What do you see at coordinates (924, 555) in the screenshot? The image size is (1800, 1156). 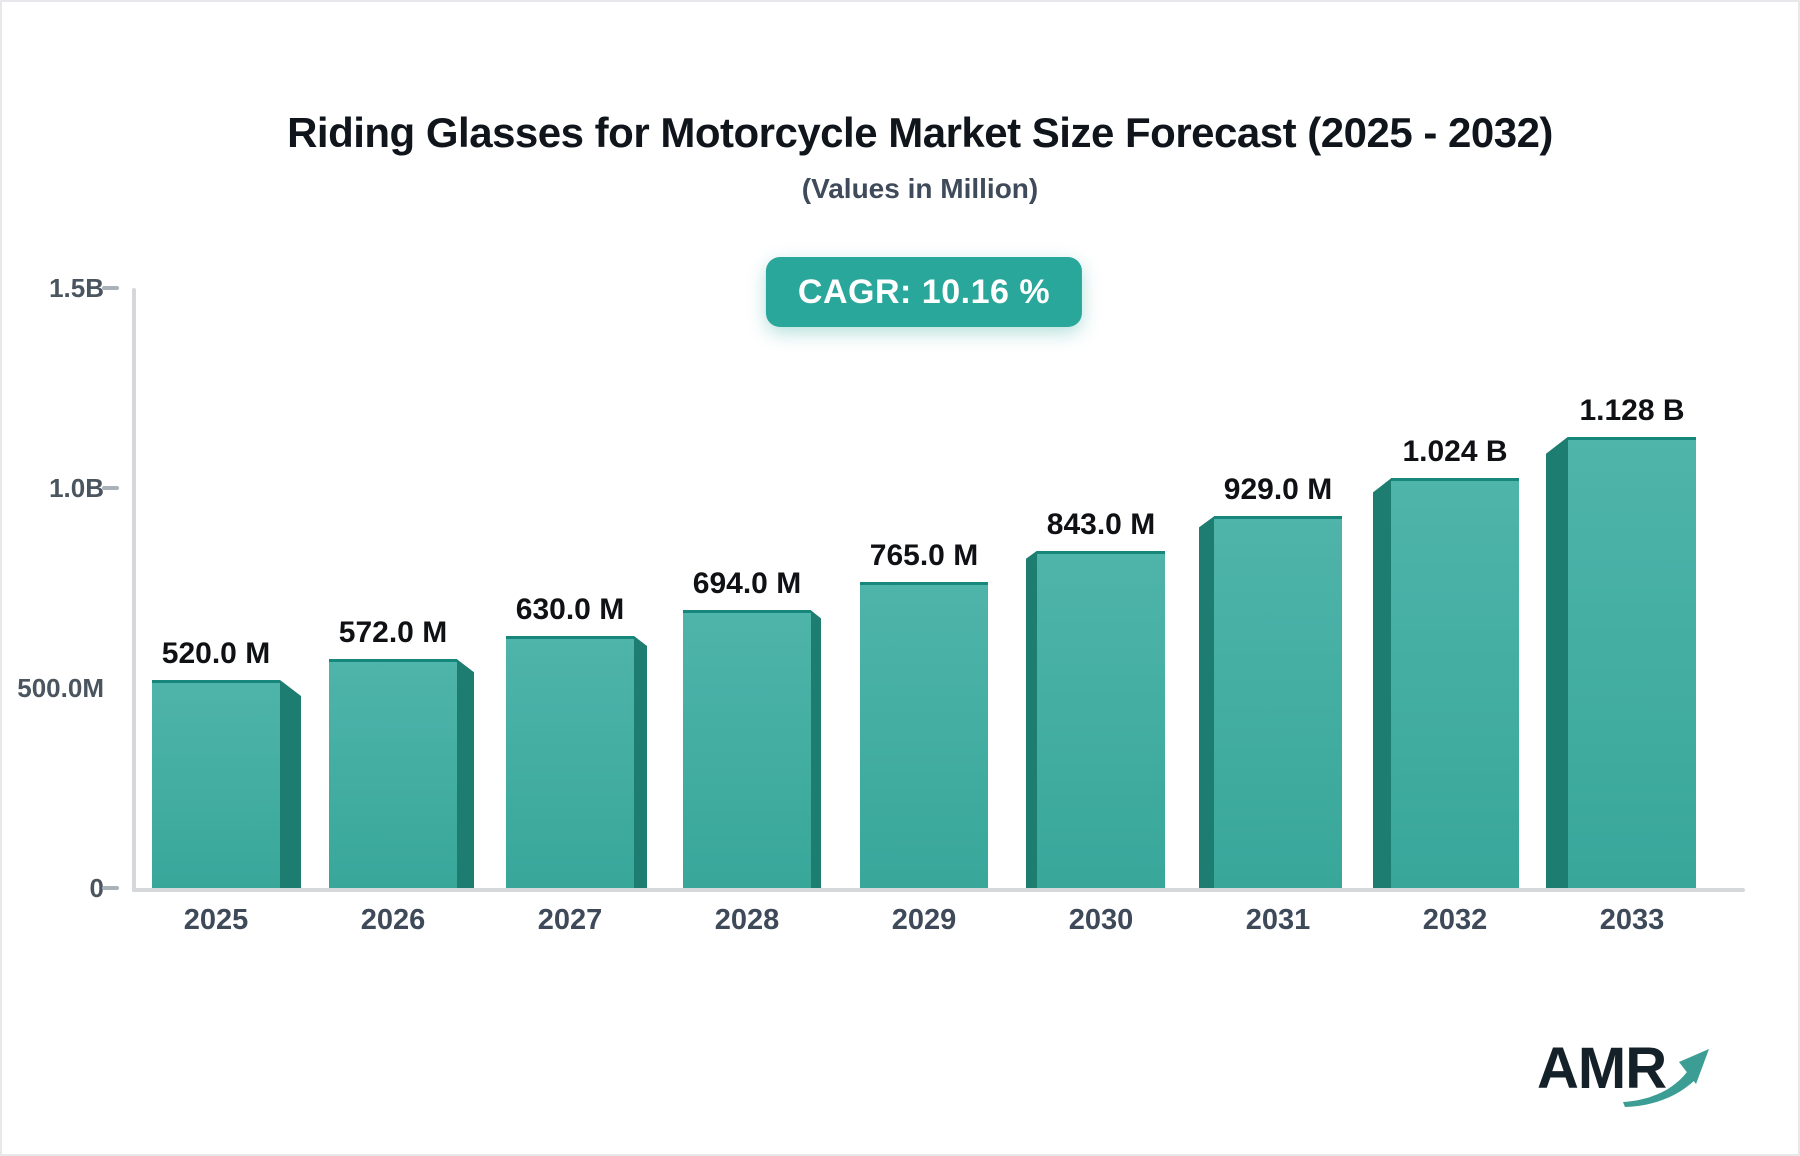 I see `bar-value-label: 765.0 M` at bounding box center [924, 555].